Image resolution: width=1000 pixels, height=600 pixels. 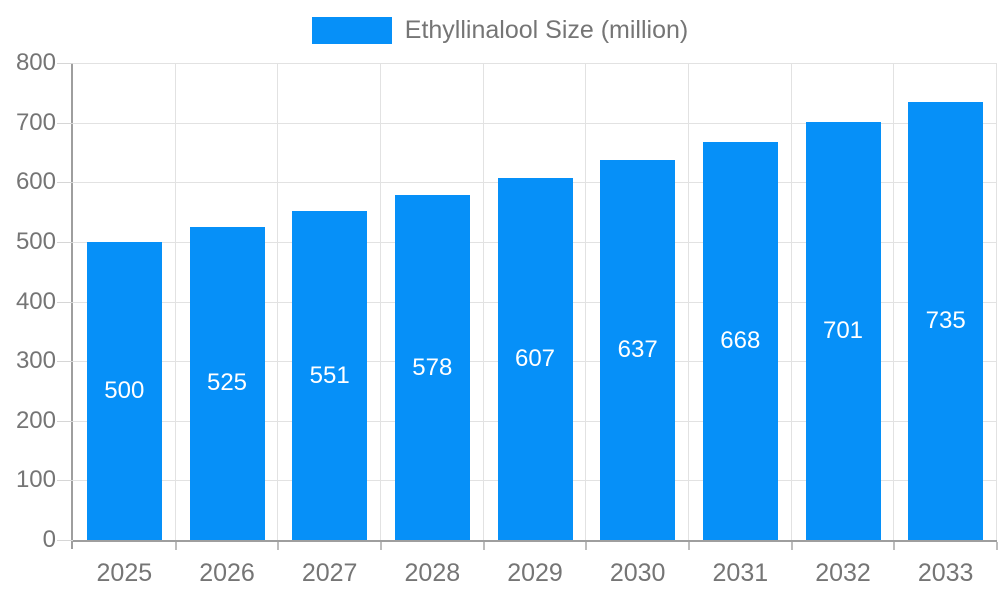 What do you see at coordinates (432, 573) in the screenshot?
I see `x-axis-tick-label: 2028` at bounding box center [432, 573].